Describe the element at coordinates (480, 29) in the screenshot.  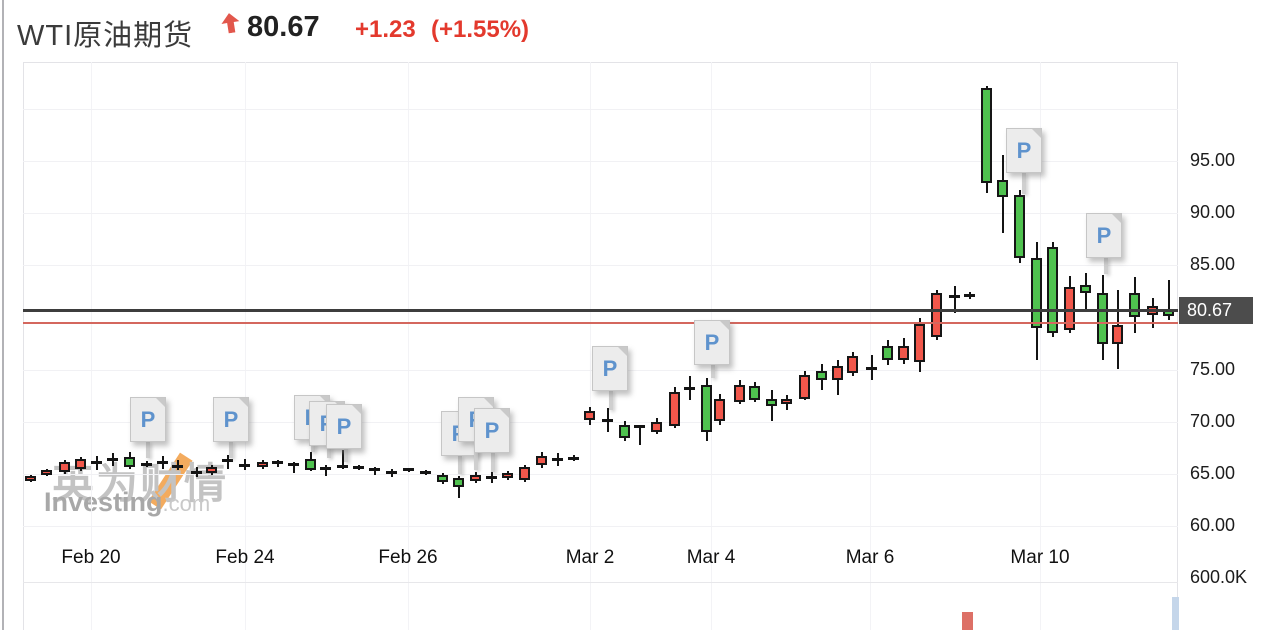
I see `price-change-percent: (+1.55%)` at that location.